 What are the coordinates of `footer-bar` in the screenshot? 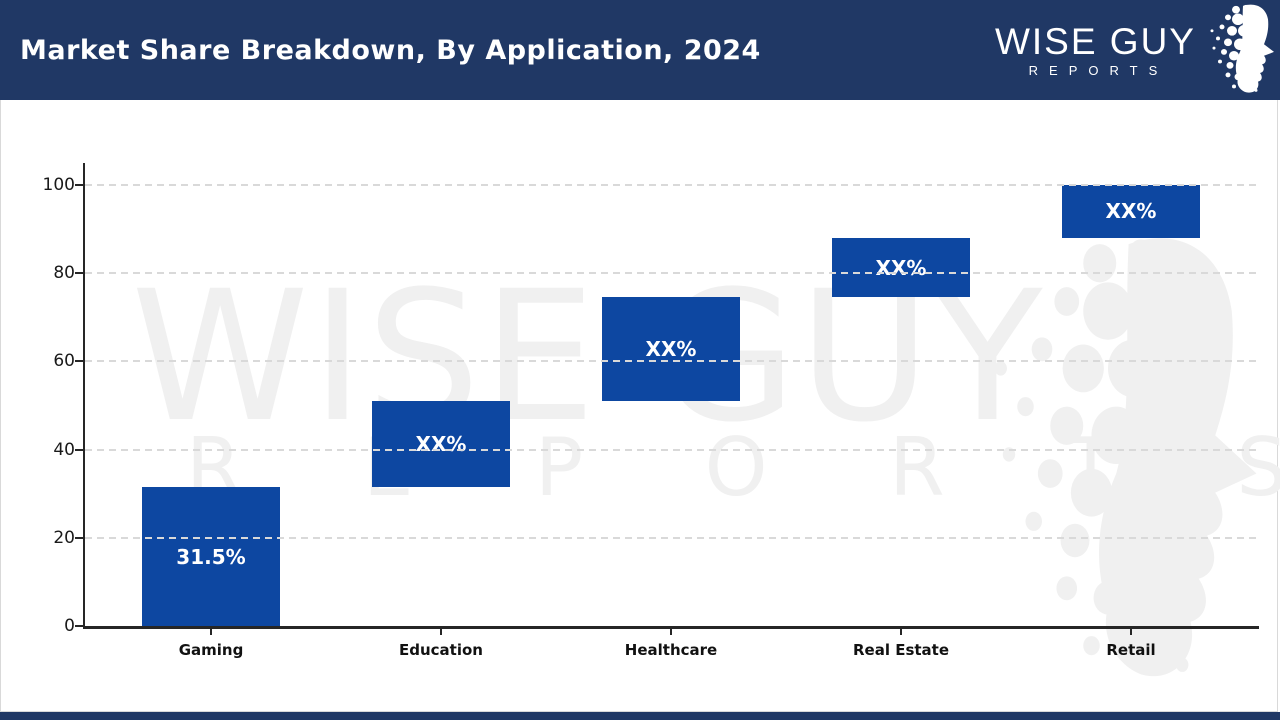 It's located at (640, 716).